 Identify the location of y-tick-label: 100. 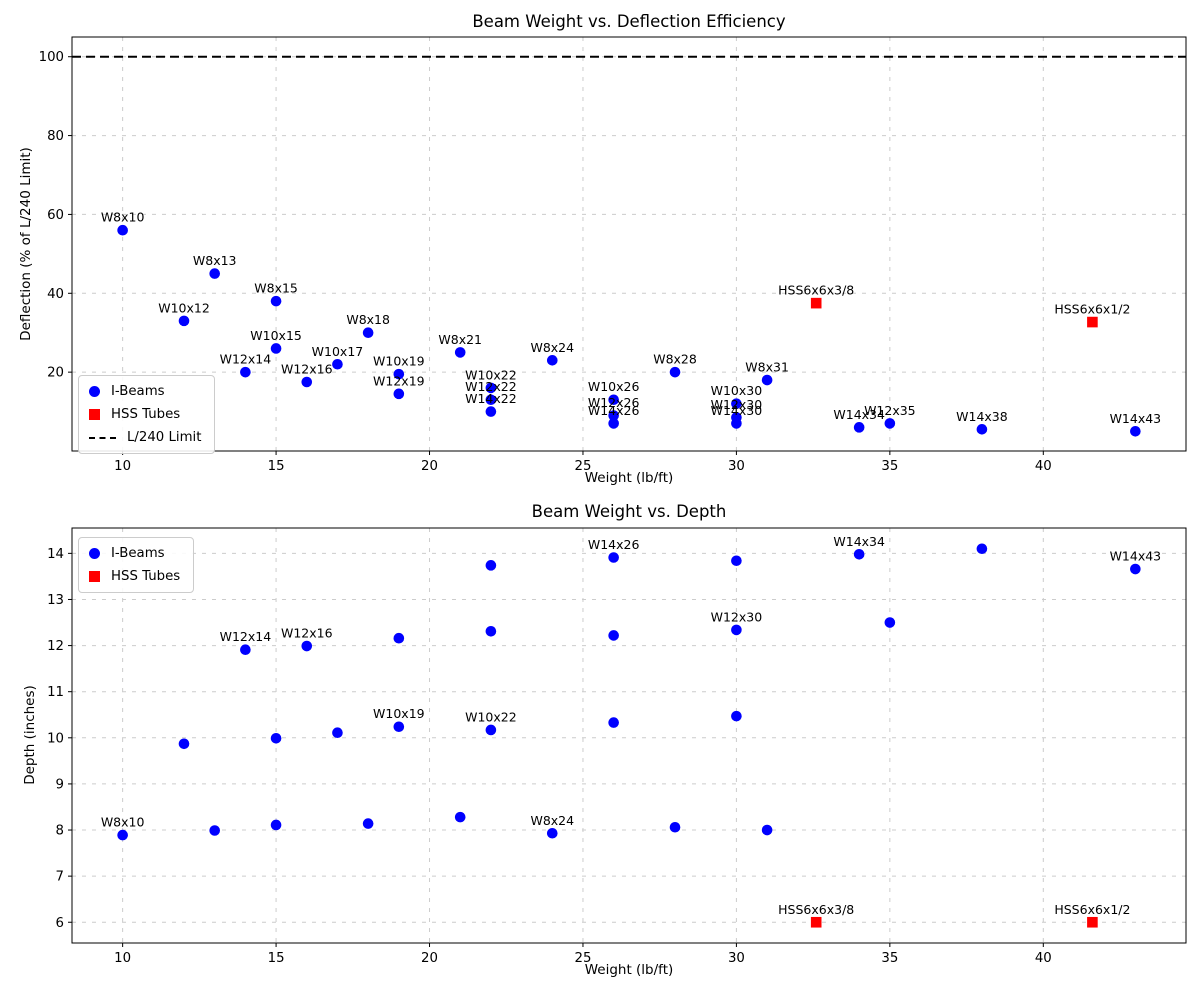
(51, 57).